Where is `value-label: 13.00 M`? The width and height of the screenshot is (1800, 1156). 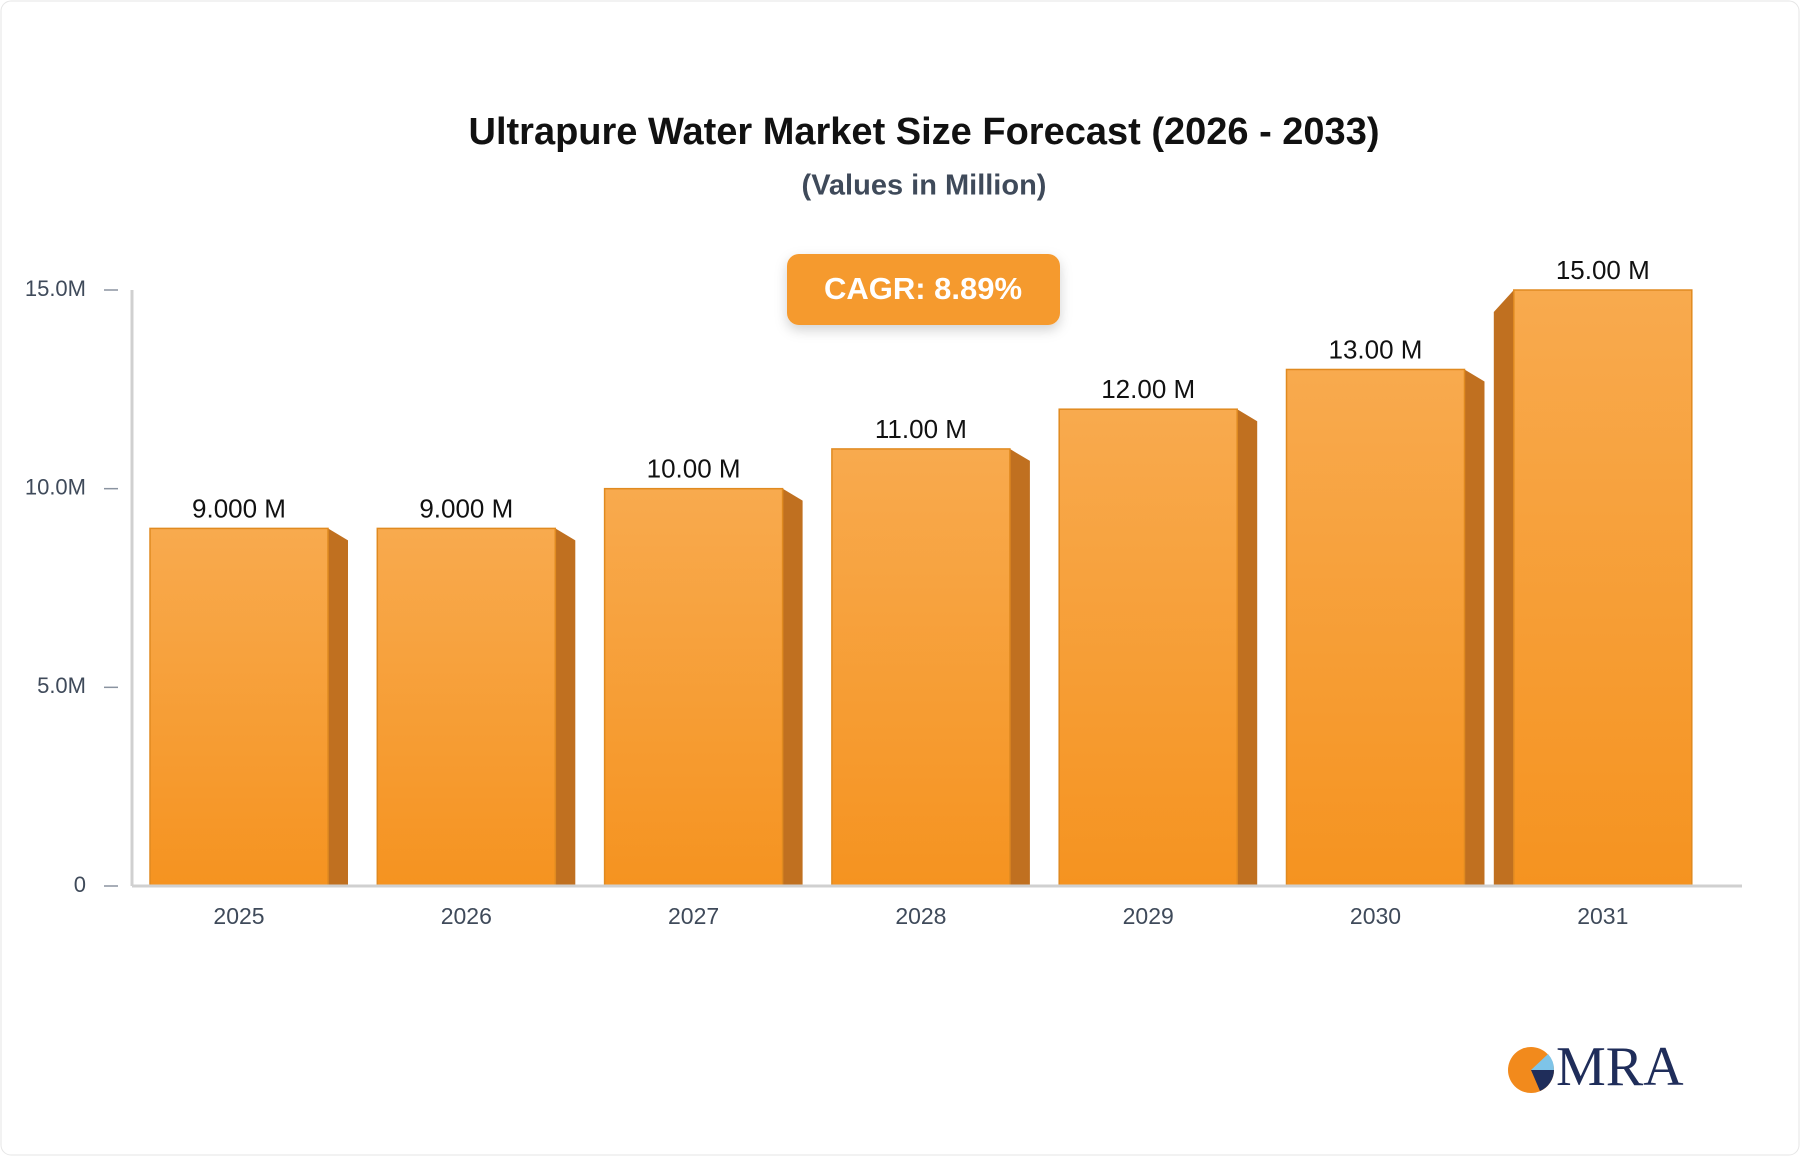
value-label: 13.00 M is located at coordinates (1376, 349).